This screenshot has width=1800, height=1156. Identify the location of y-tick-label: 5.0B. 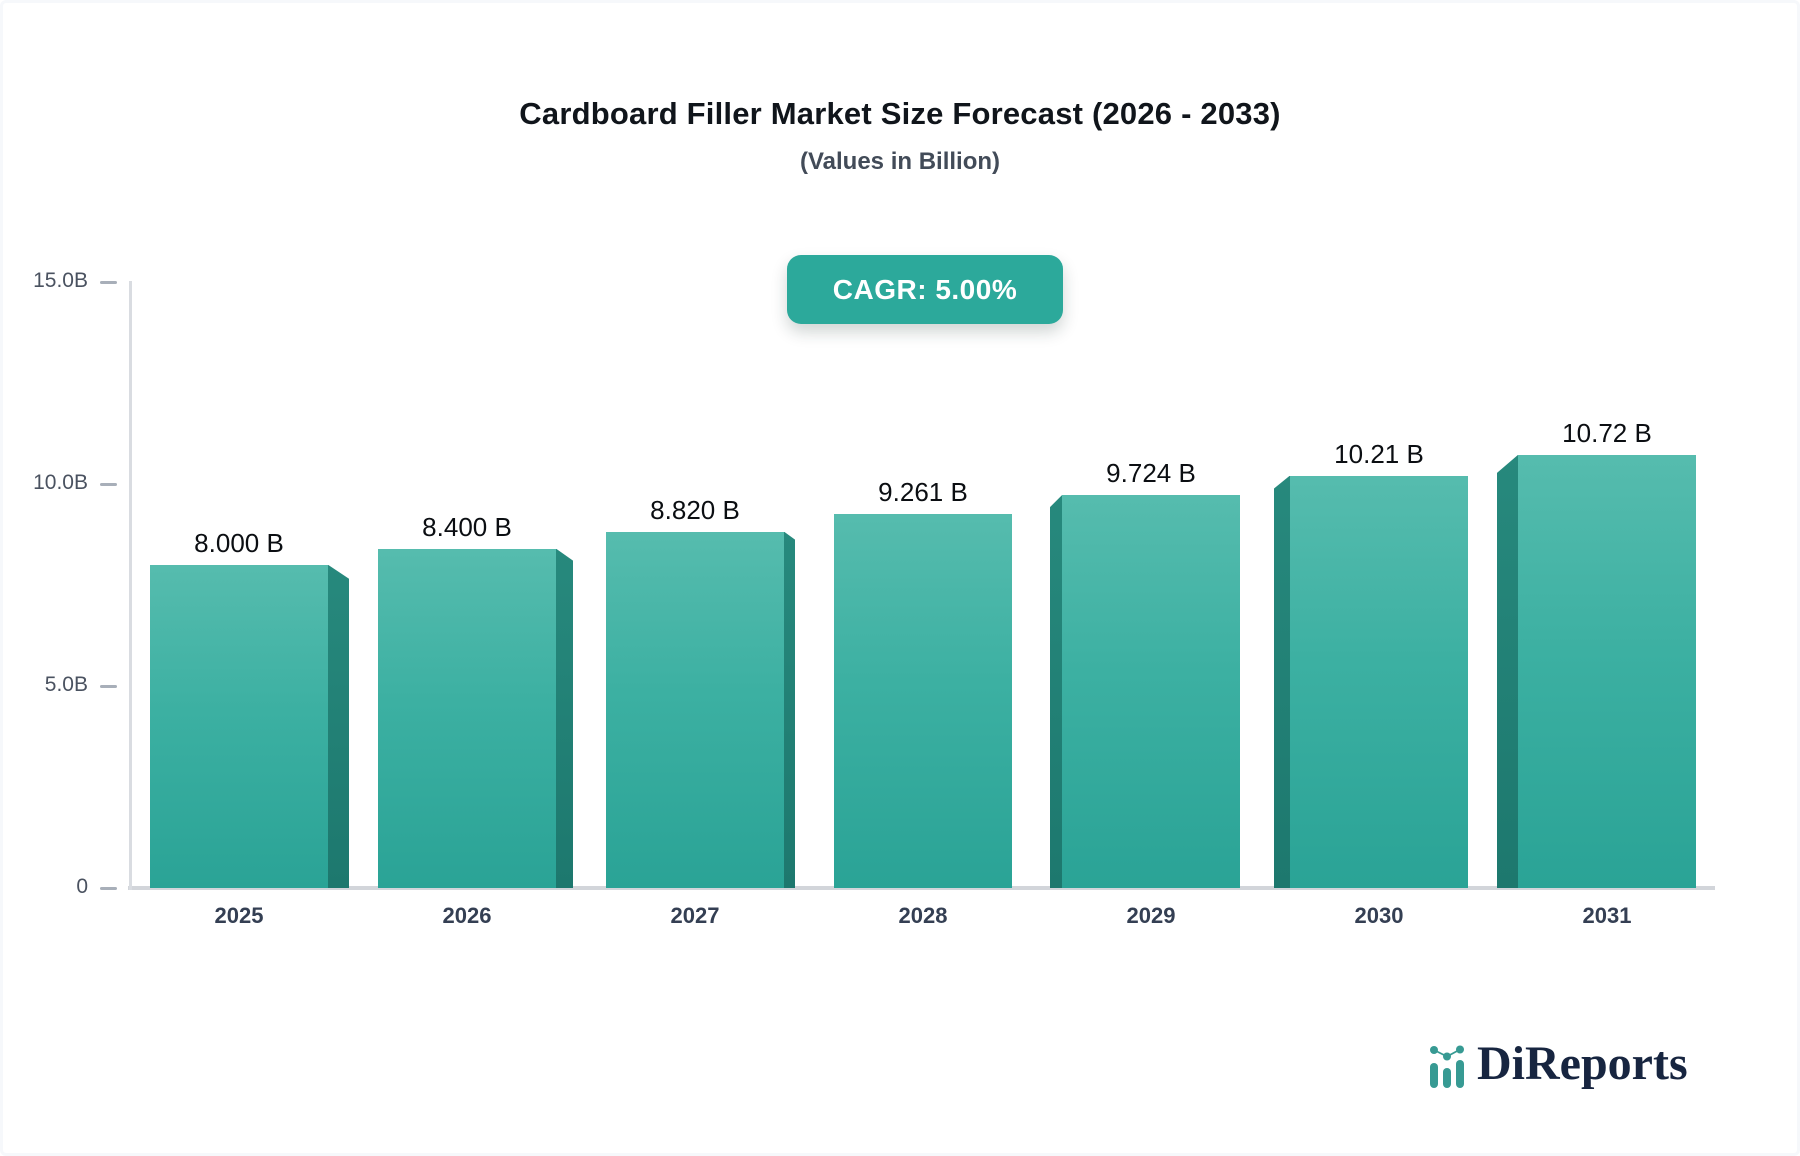
(66, 684).